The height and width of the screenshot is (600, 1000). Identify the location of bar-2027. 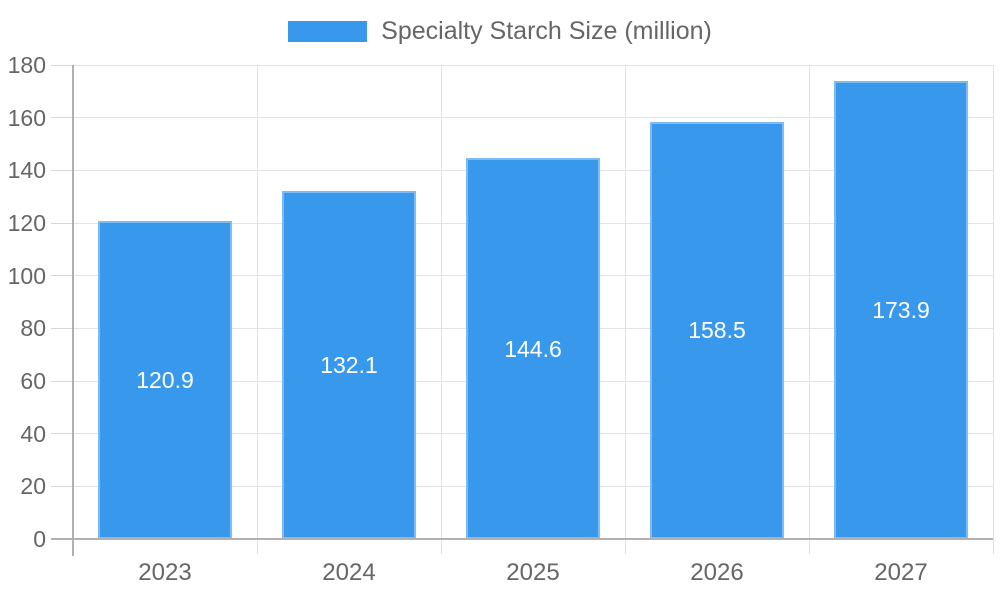
(901, 310).